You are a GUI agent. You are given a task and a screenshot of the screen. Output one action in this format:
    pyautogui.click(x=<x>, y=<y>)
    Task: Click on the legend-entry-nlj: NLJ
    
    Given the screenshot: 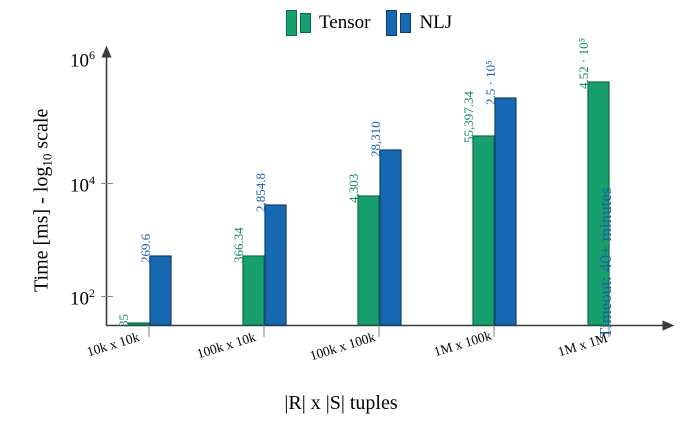 What is the action you would take?
    pyautogui.click(x=427, y=23)
    